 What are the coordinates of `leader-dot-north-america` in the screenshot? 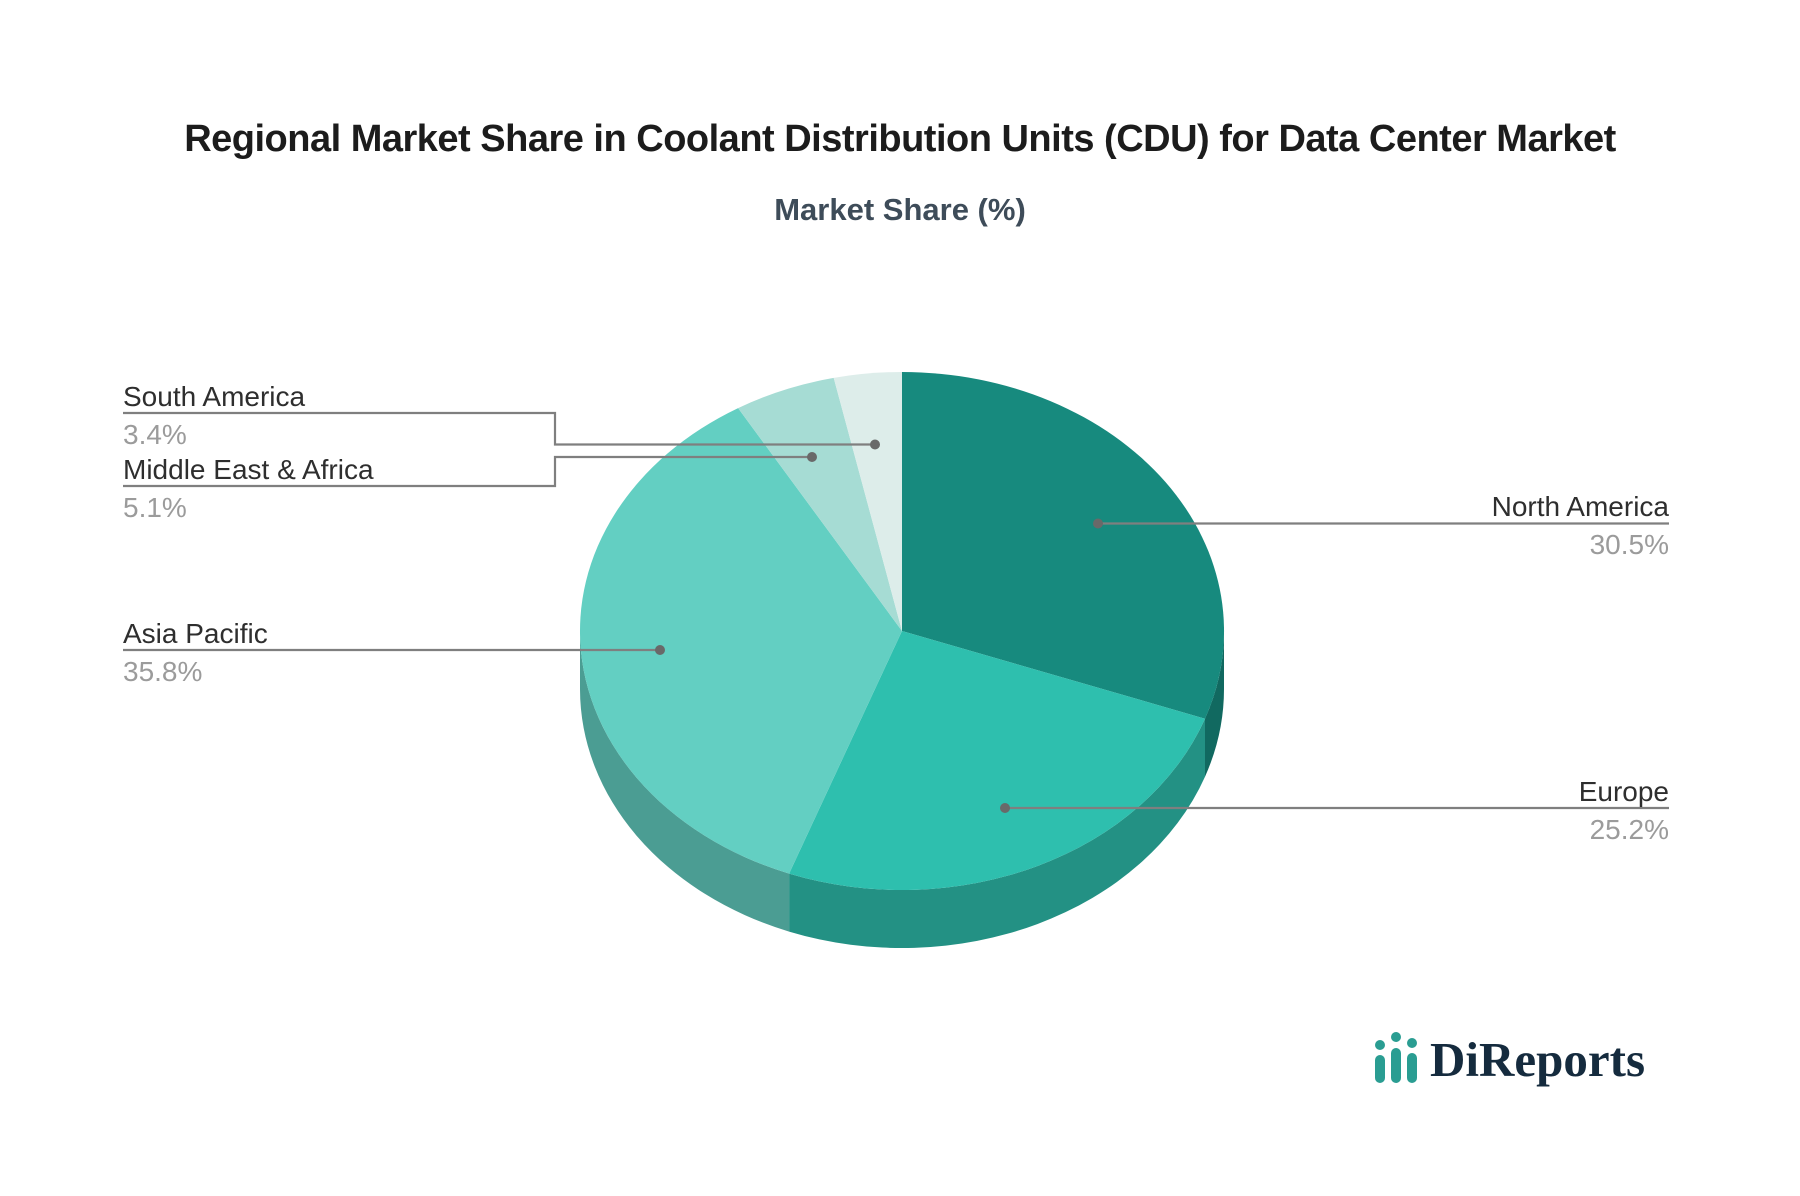 It's located at (1098, 523).